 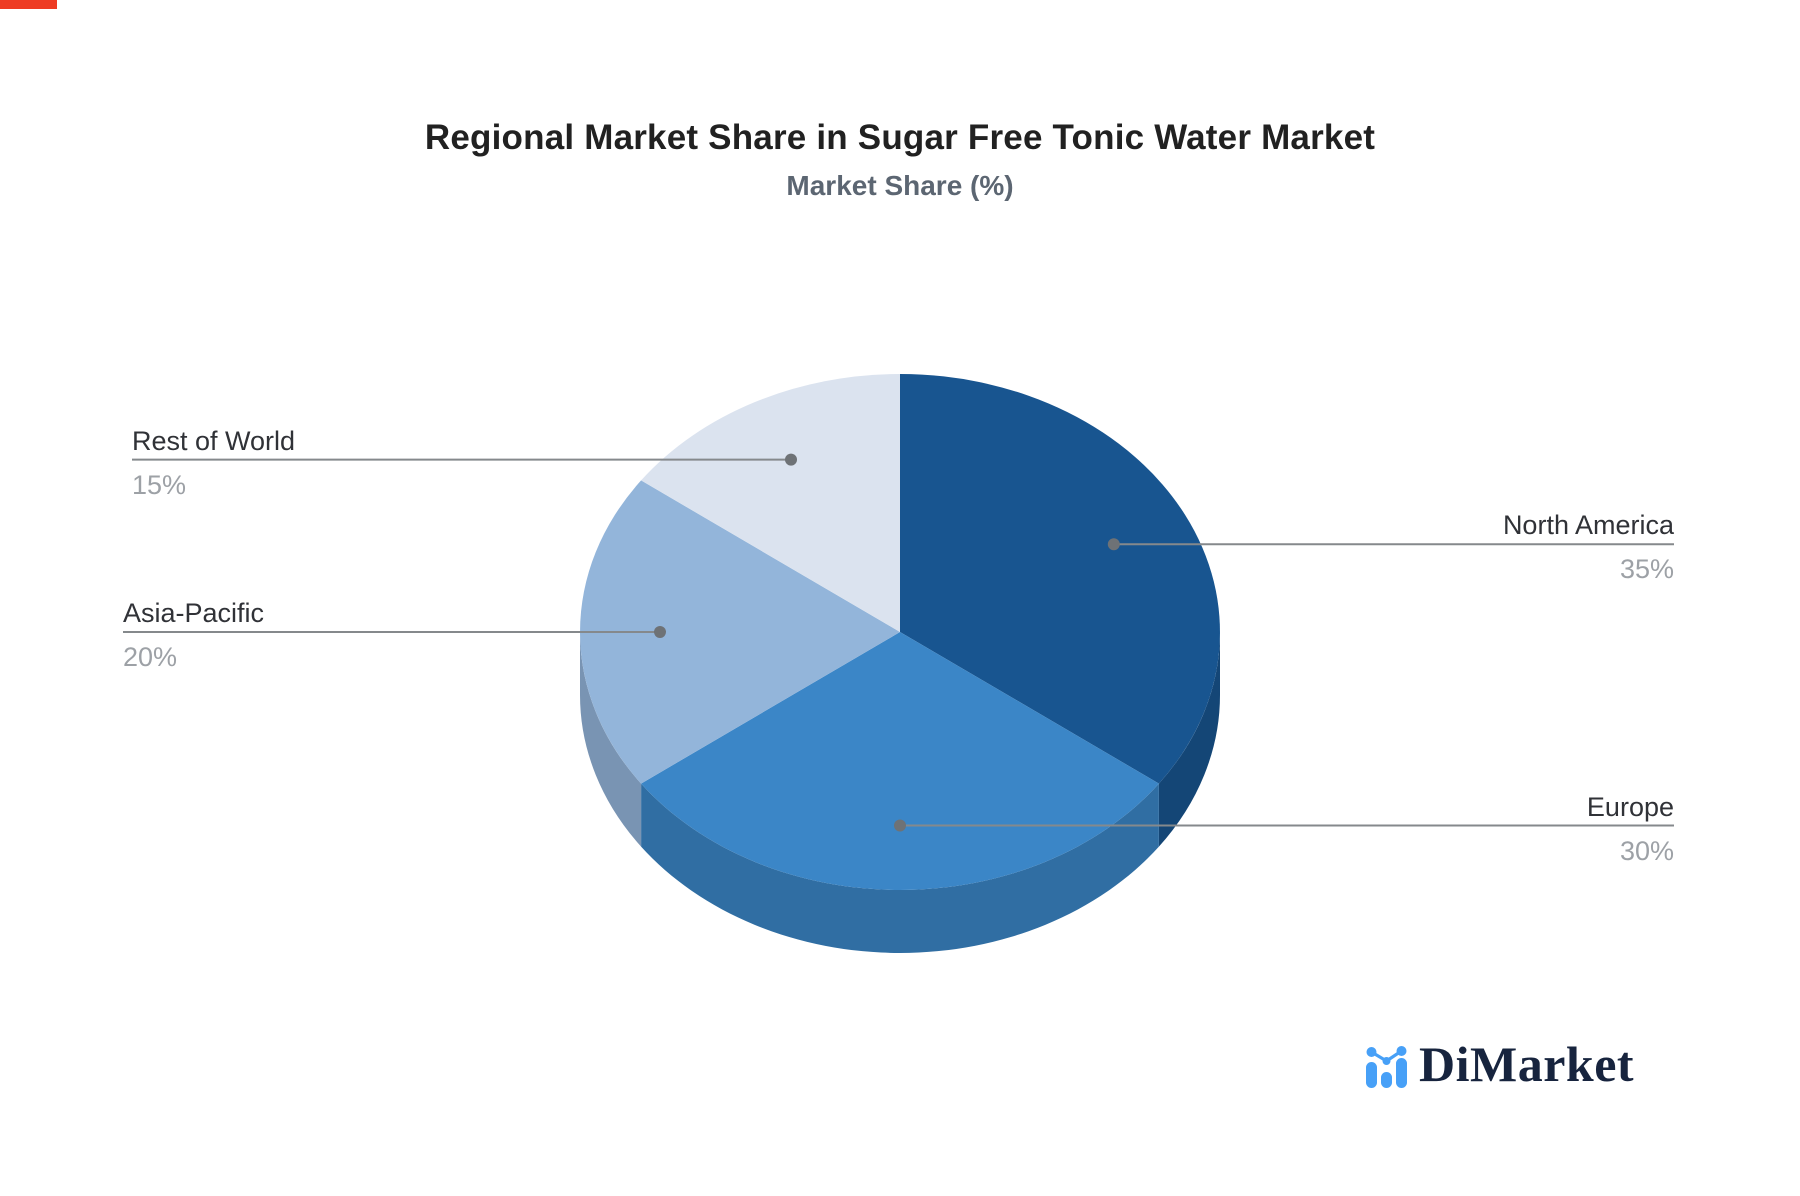 I want to click on slice-value: 30%, so click(x=1646, y=850).